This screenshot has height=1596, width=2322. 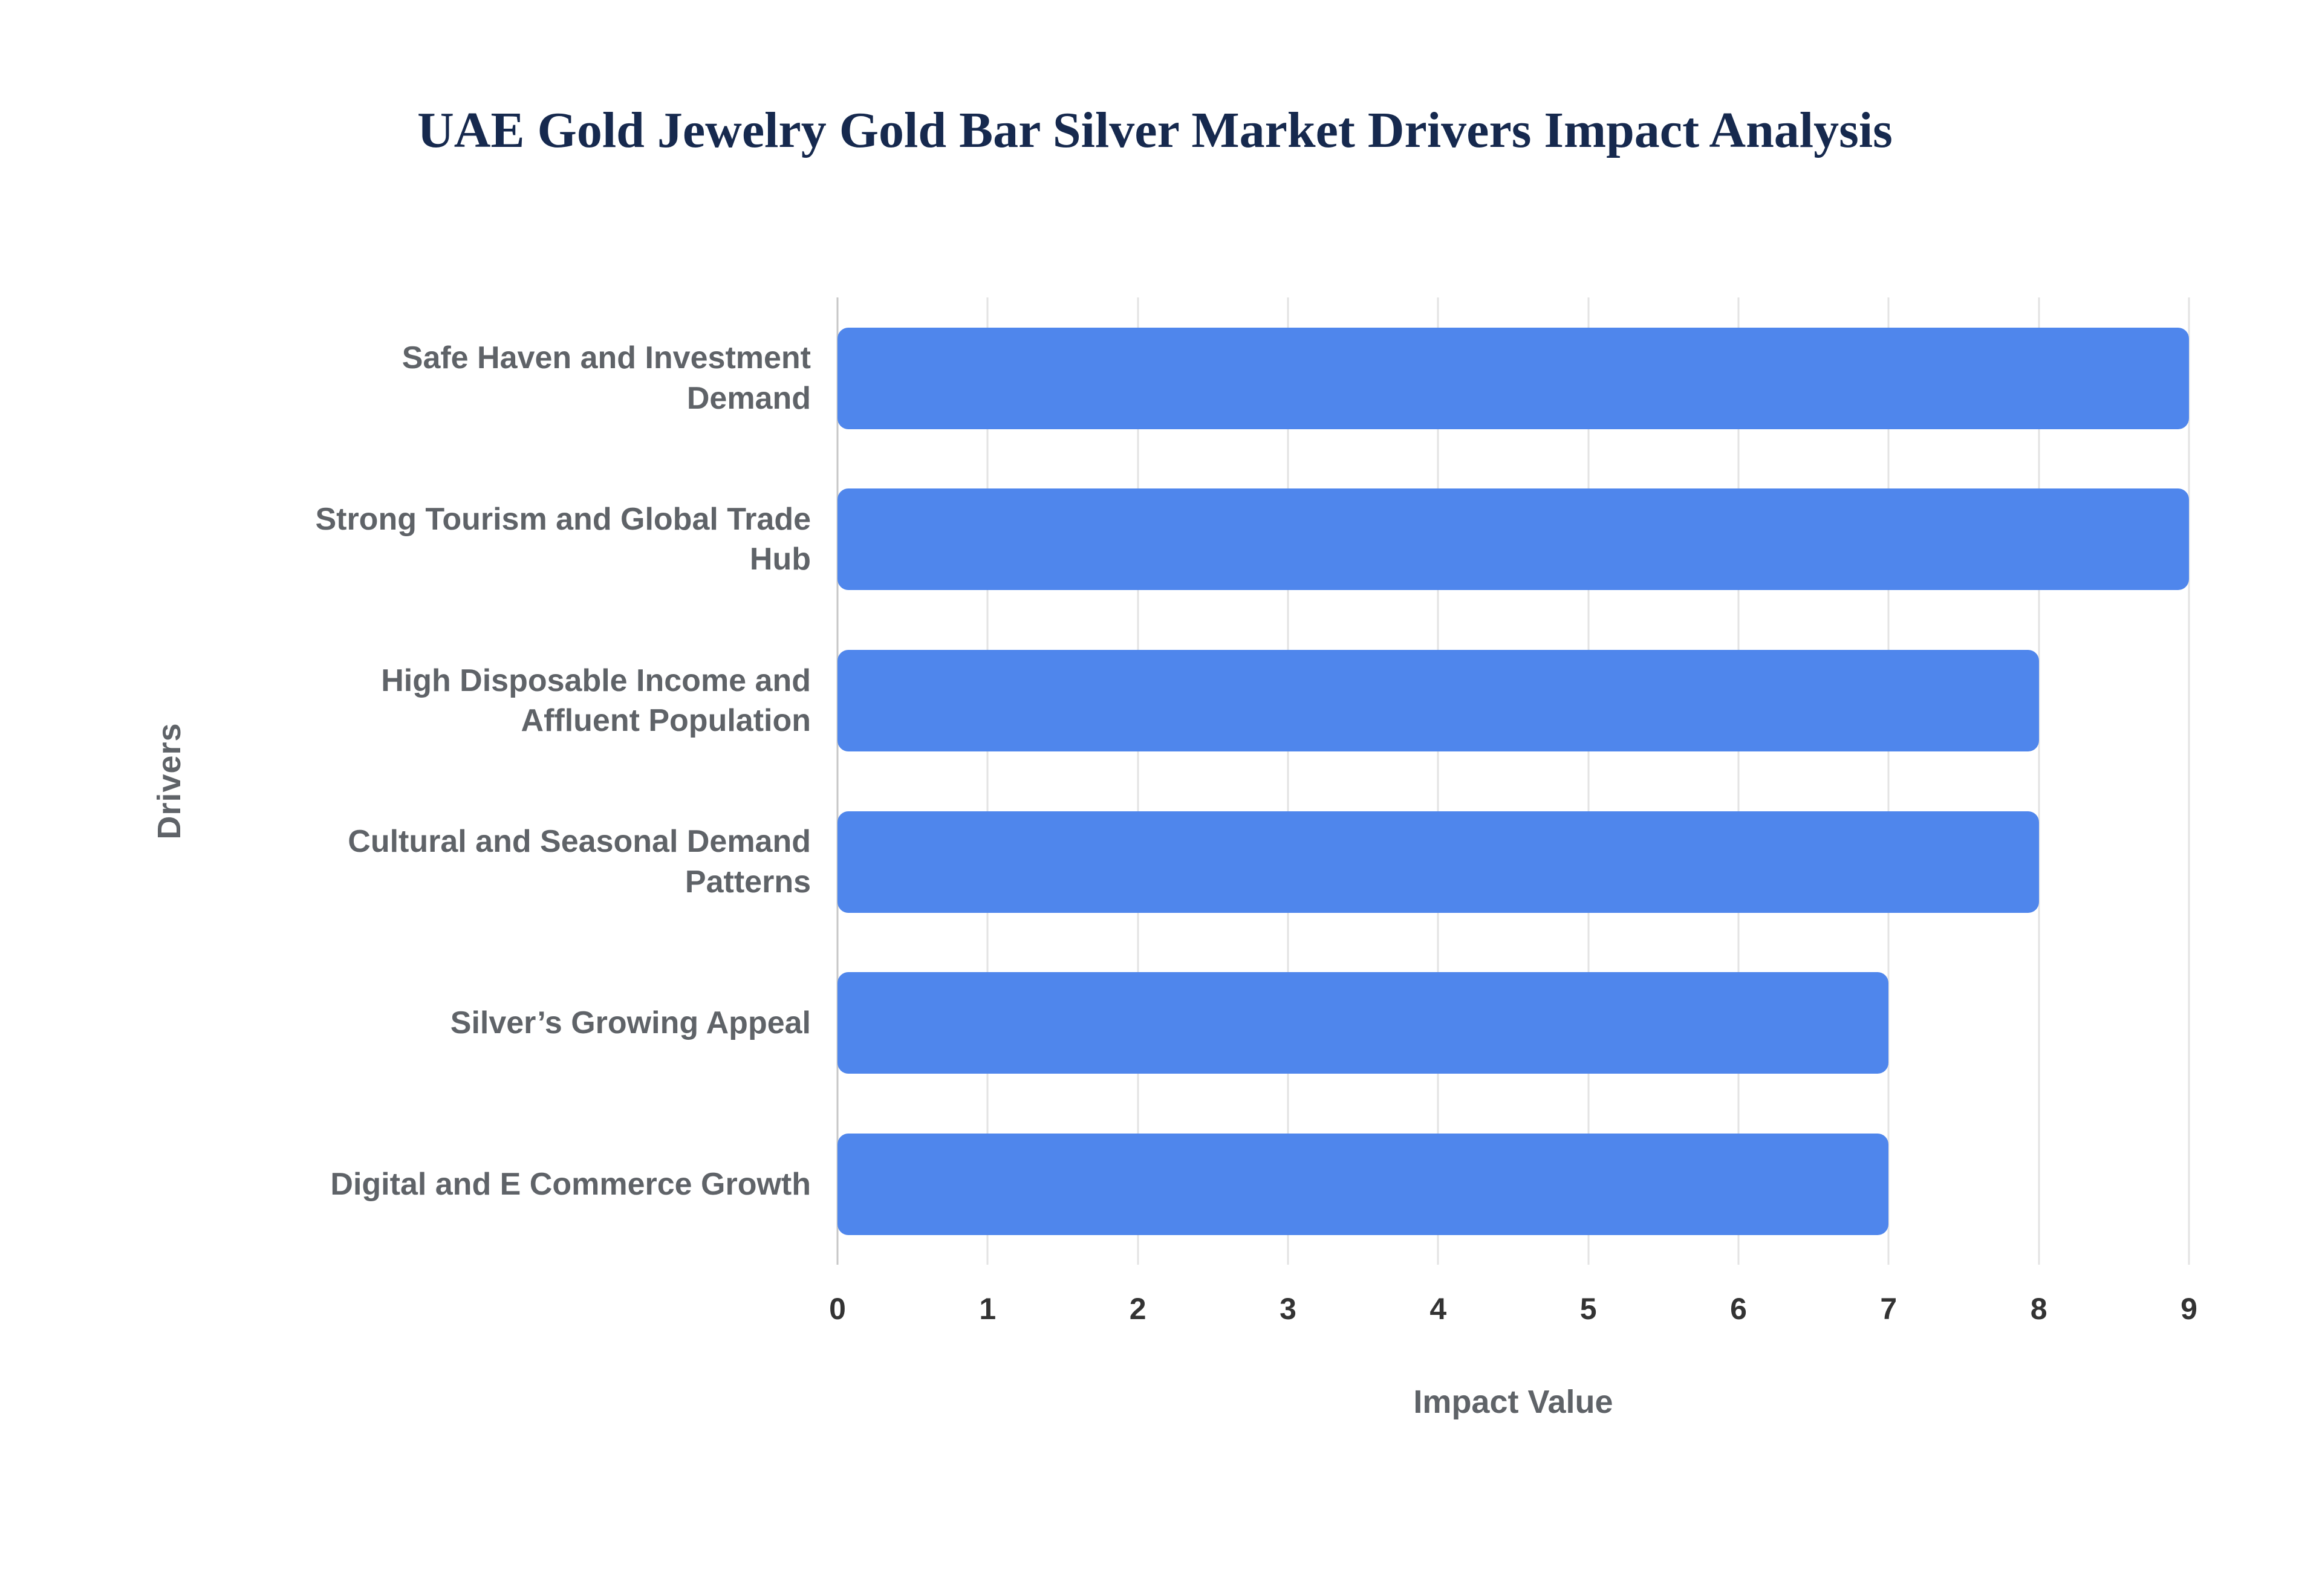 I want to click on x-axis-title: Impact Value, so click(x=1513, y=1402).